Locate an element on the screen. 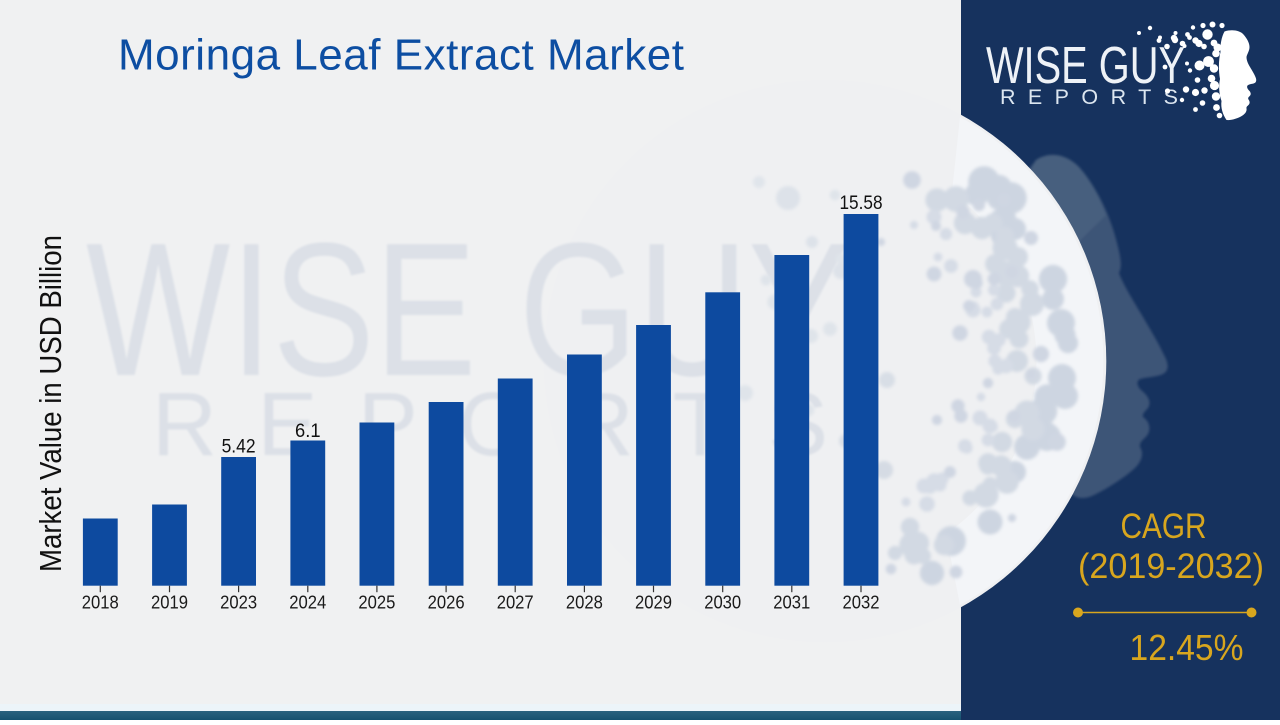 The height and width of the screenshot is (725, 1280). svg-text: Moringa Leaf Extract Market is located at coordinates (401, 55).